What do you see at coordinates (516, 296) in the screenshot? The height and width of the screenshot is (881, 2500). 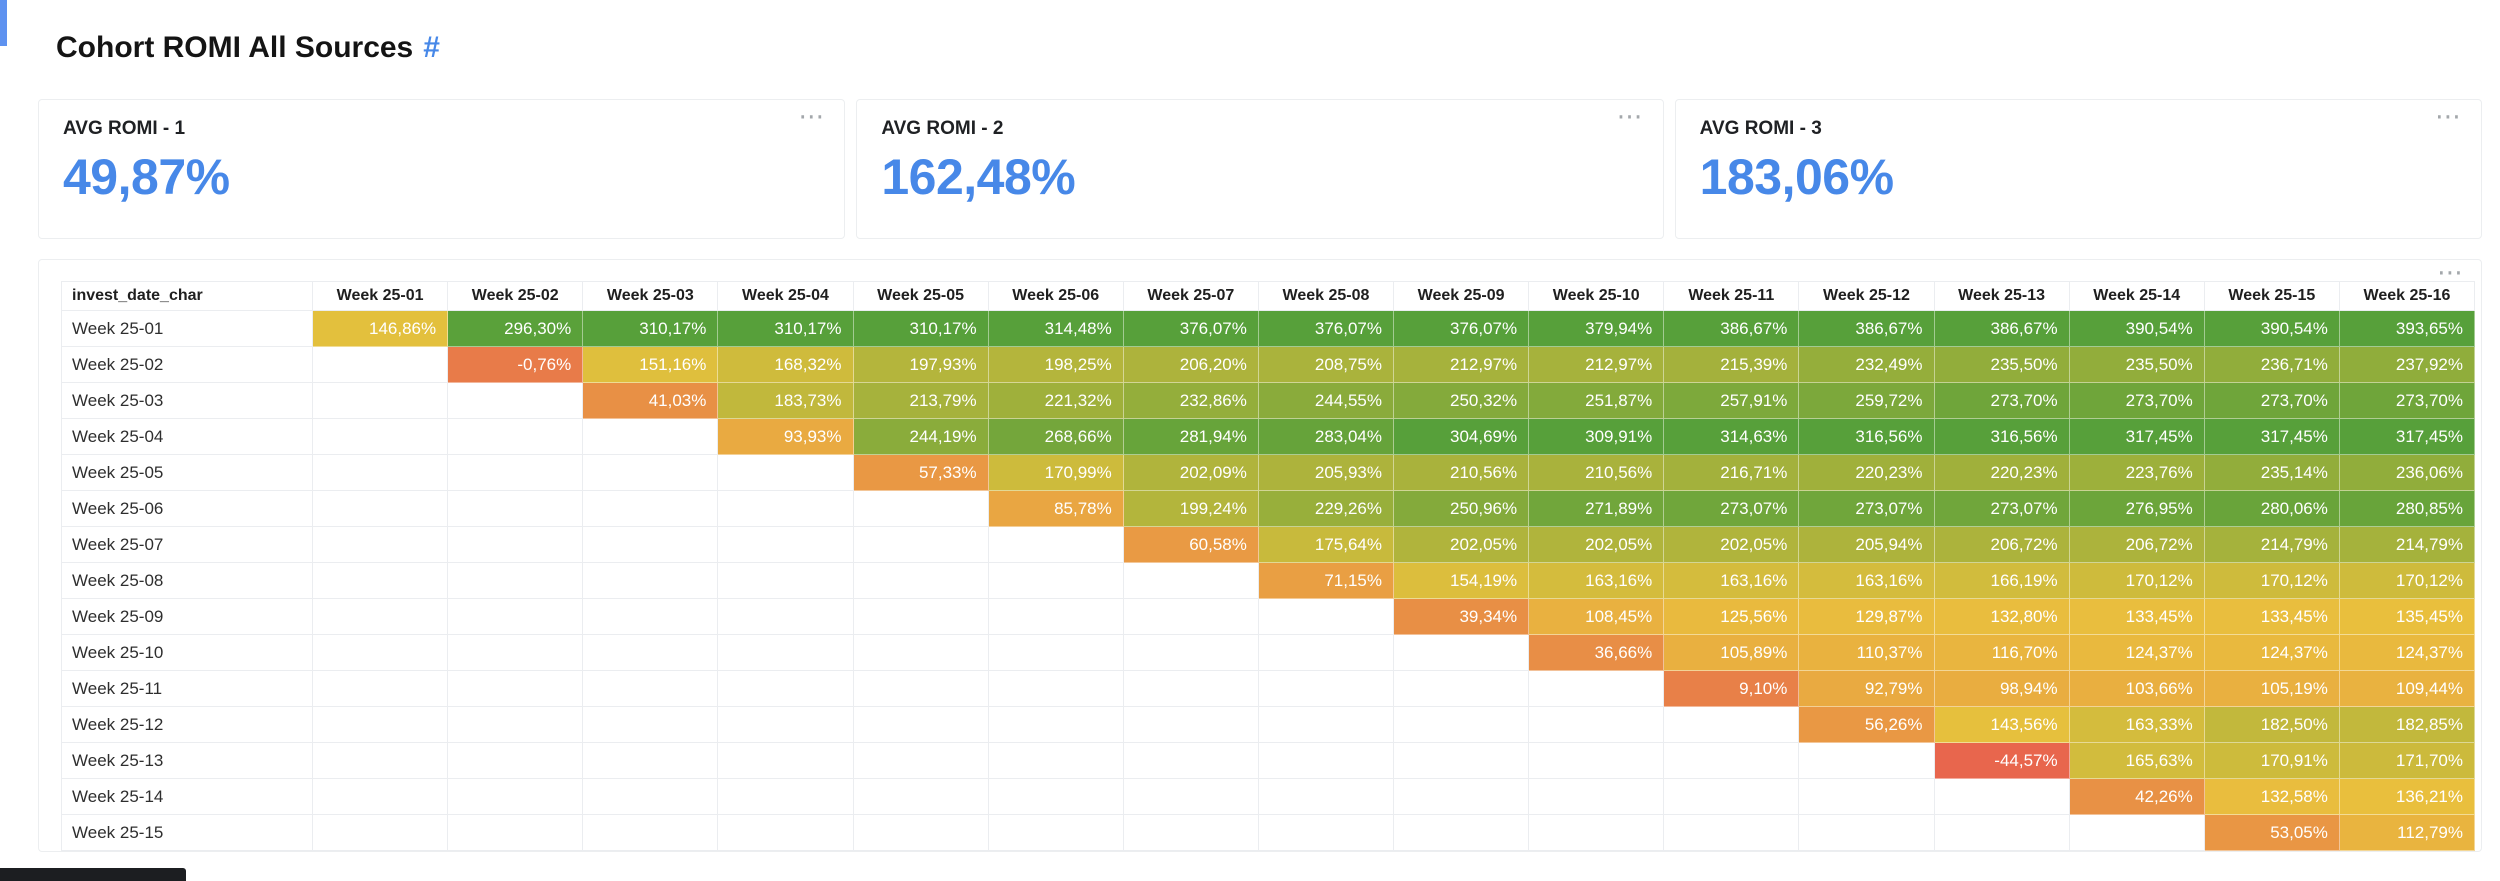 I see `column-header: Week 25-02` at bounding box center [516, 296].